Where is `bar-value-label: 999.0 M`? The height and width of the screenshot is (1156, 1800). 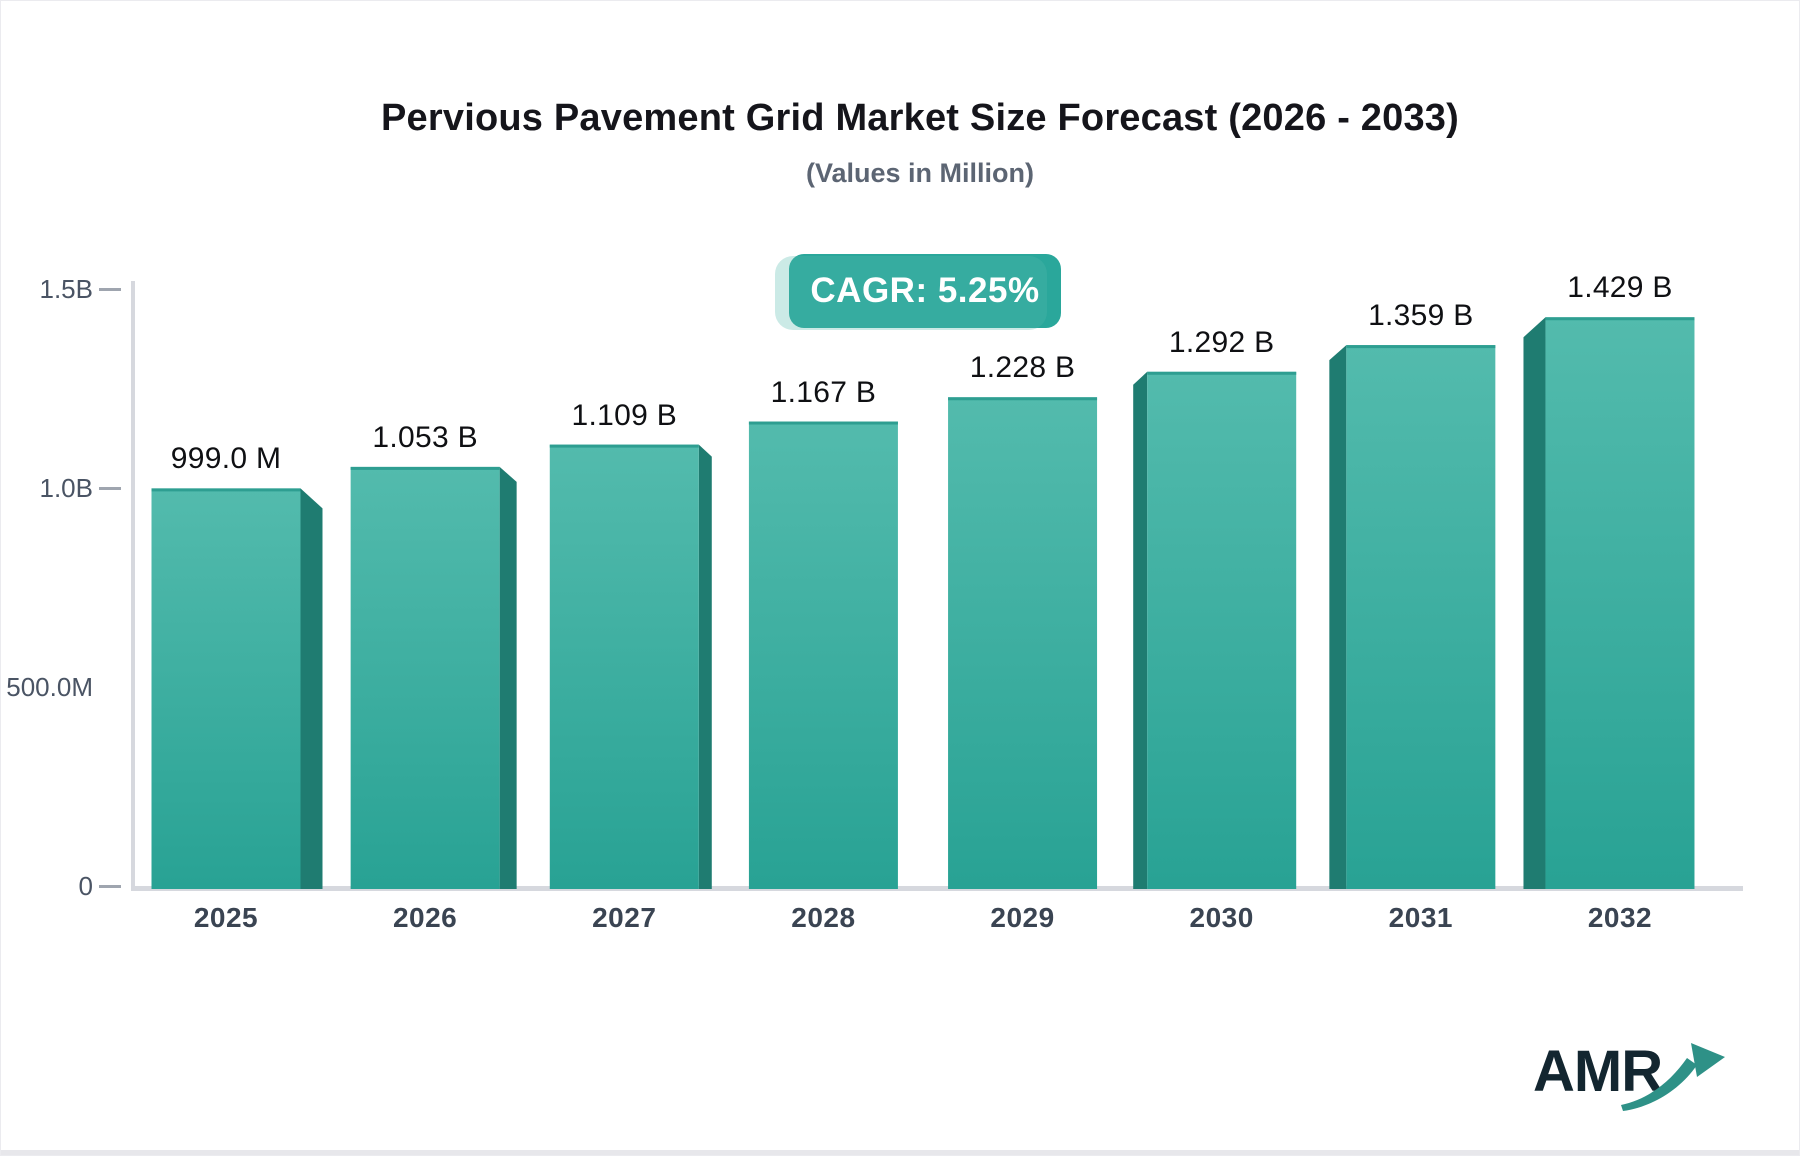 bar-value-label: 999.0 M is located at coordinates (226, 459).